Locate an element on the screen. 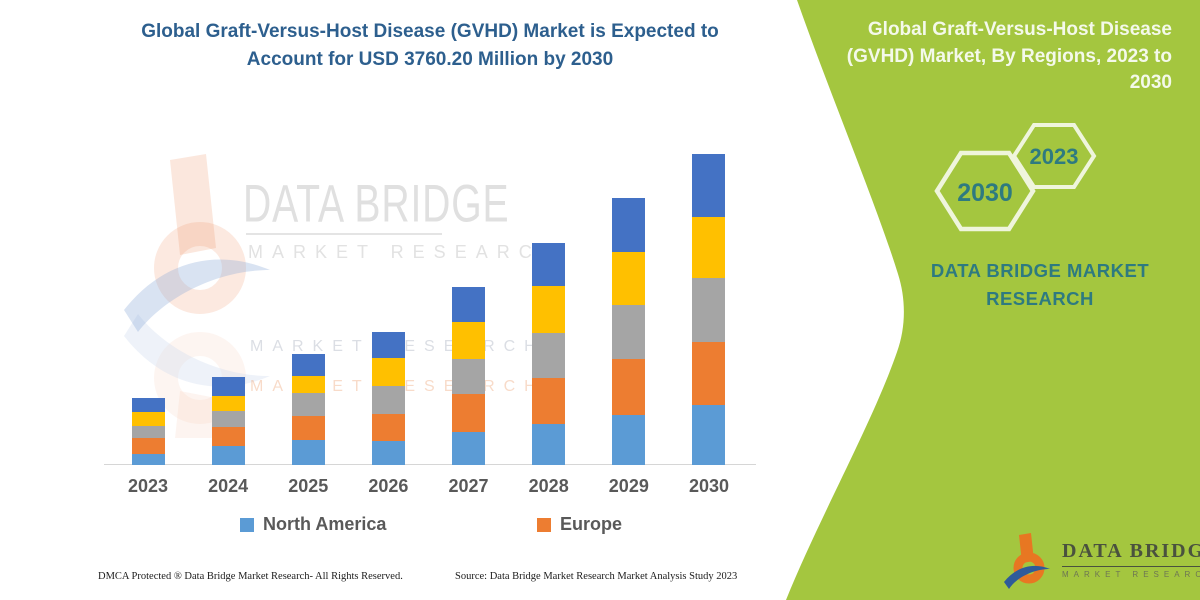  legend-item-north-america: North America is located at coordinates (313, 524).